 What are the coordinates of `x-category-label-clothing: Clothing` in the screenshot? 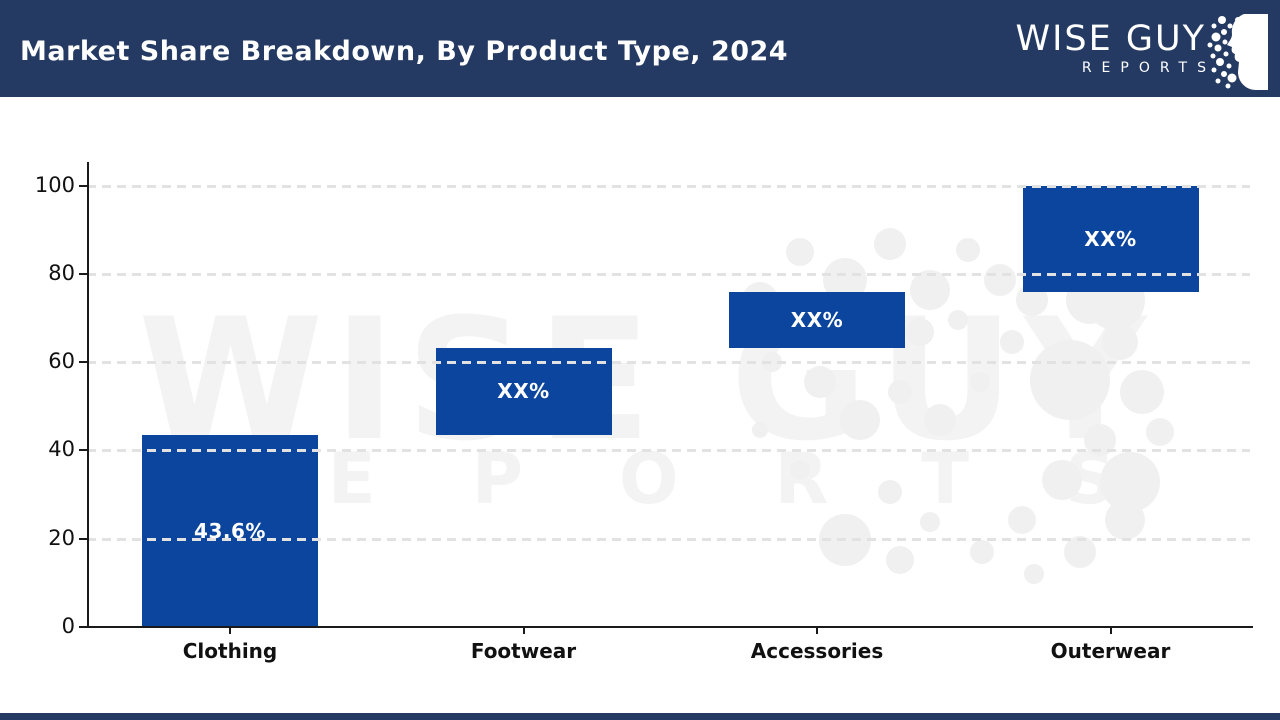 It's located at (230, 651).